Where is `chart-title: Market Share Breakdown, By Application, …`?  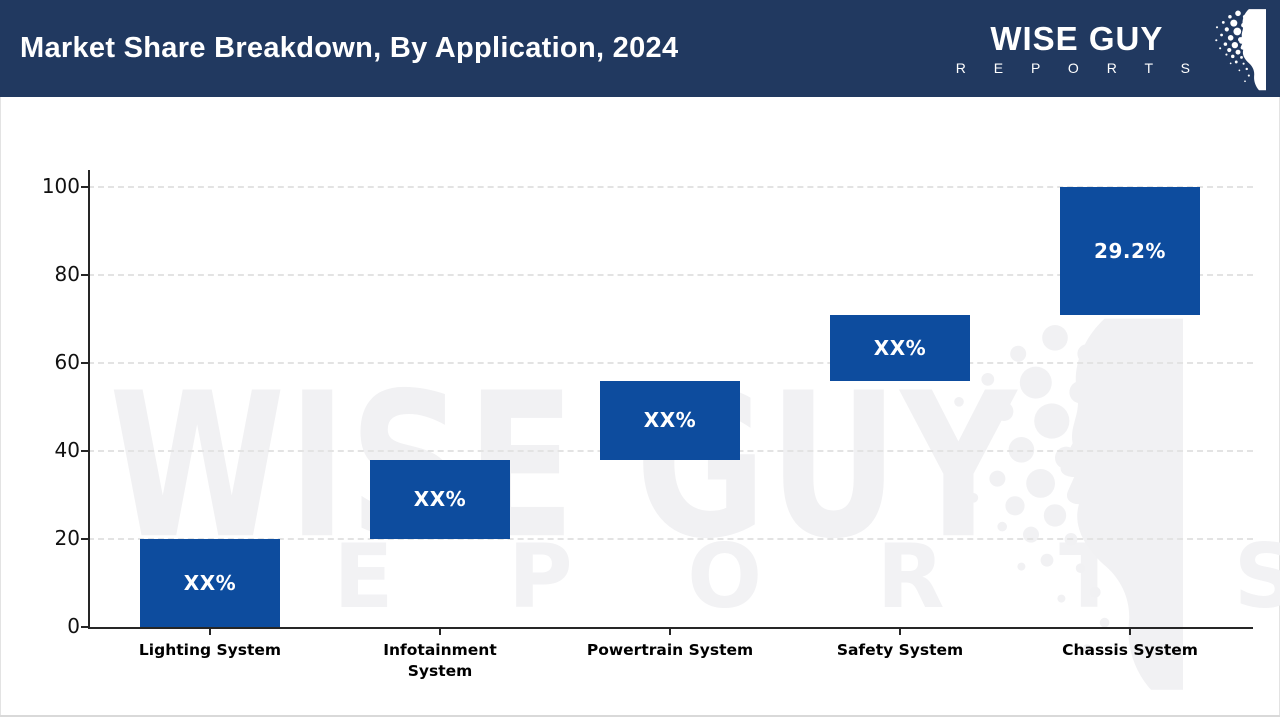
chart-title: Market Share Breakdown, By Application, … is located at coordinates (349, 48).